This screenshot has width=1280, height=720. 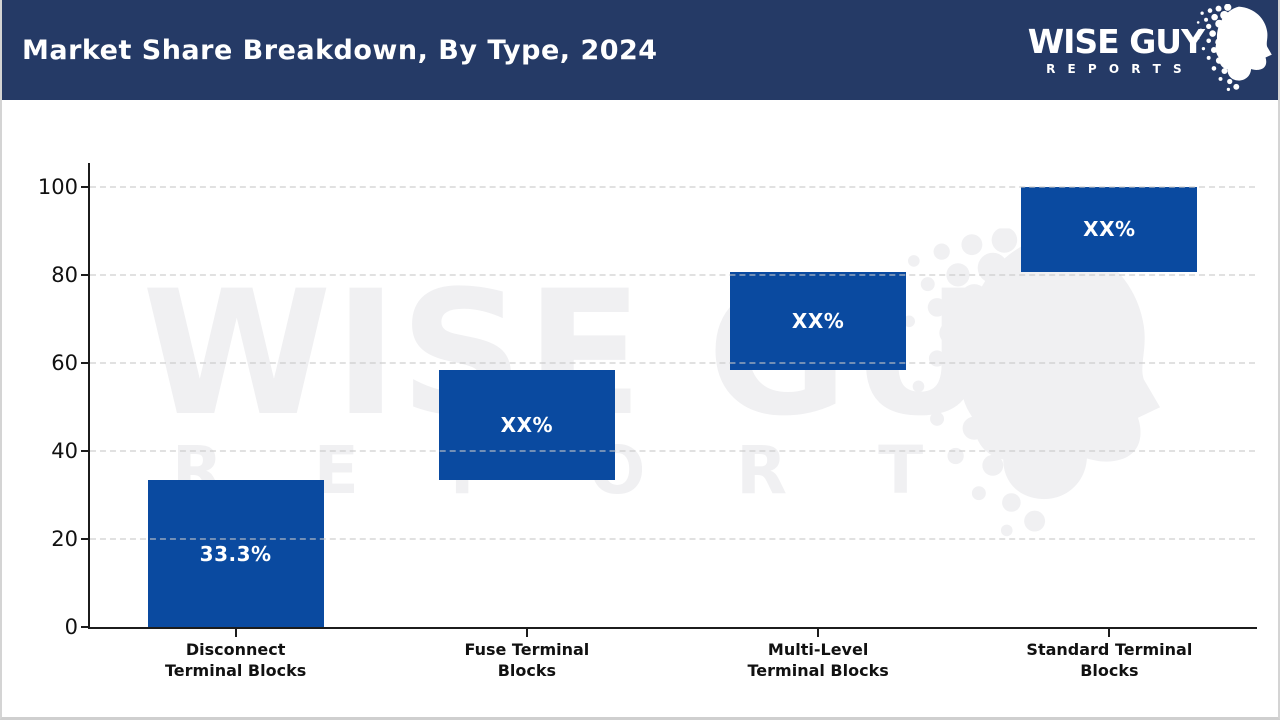 I want to click on category-label-2: Fuse Terminal Blocks, so click(x=527, y=660).